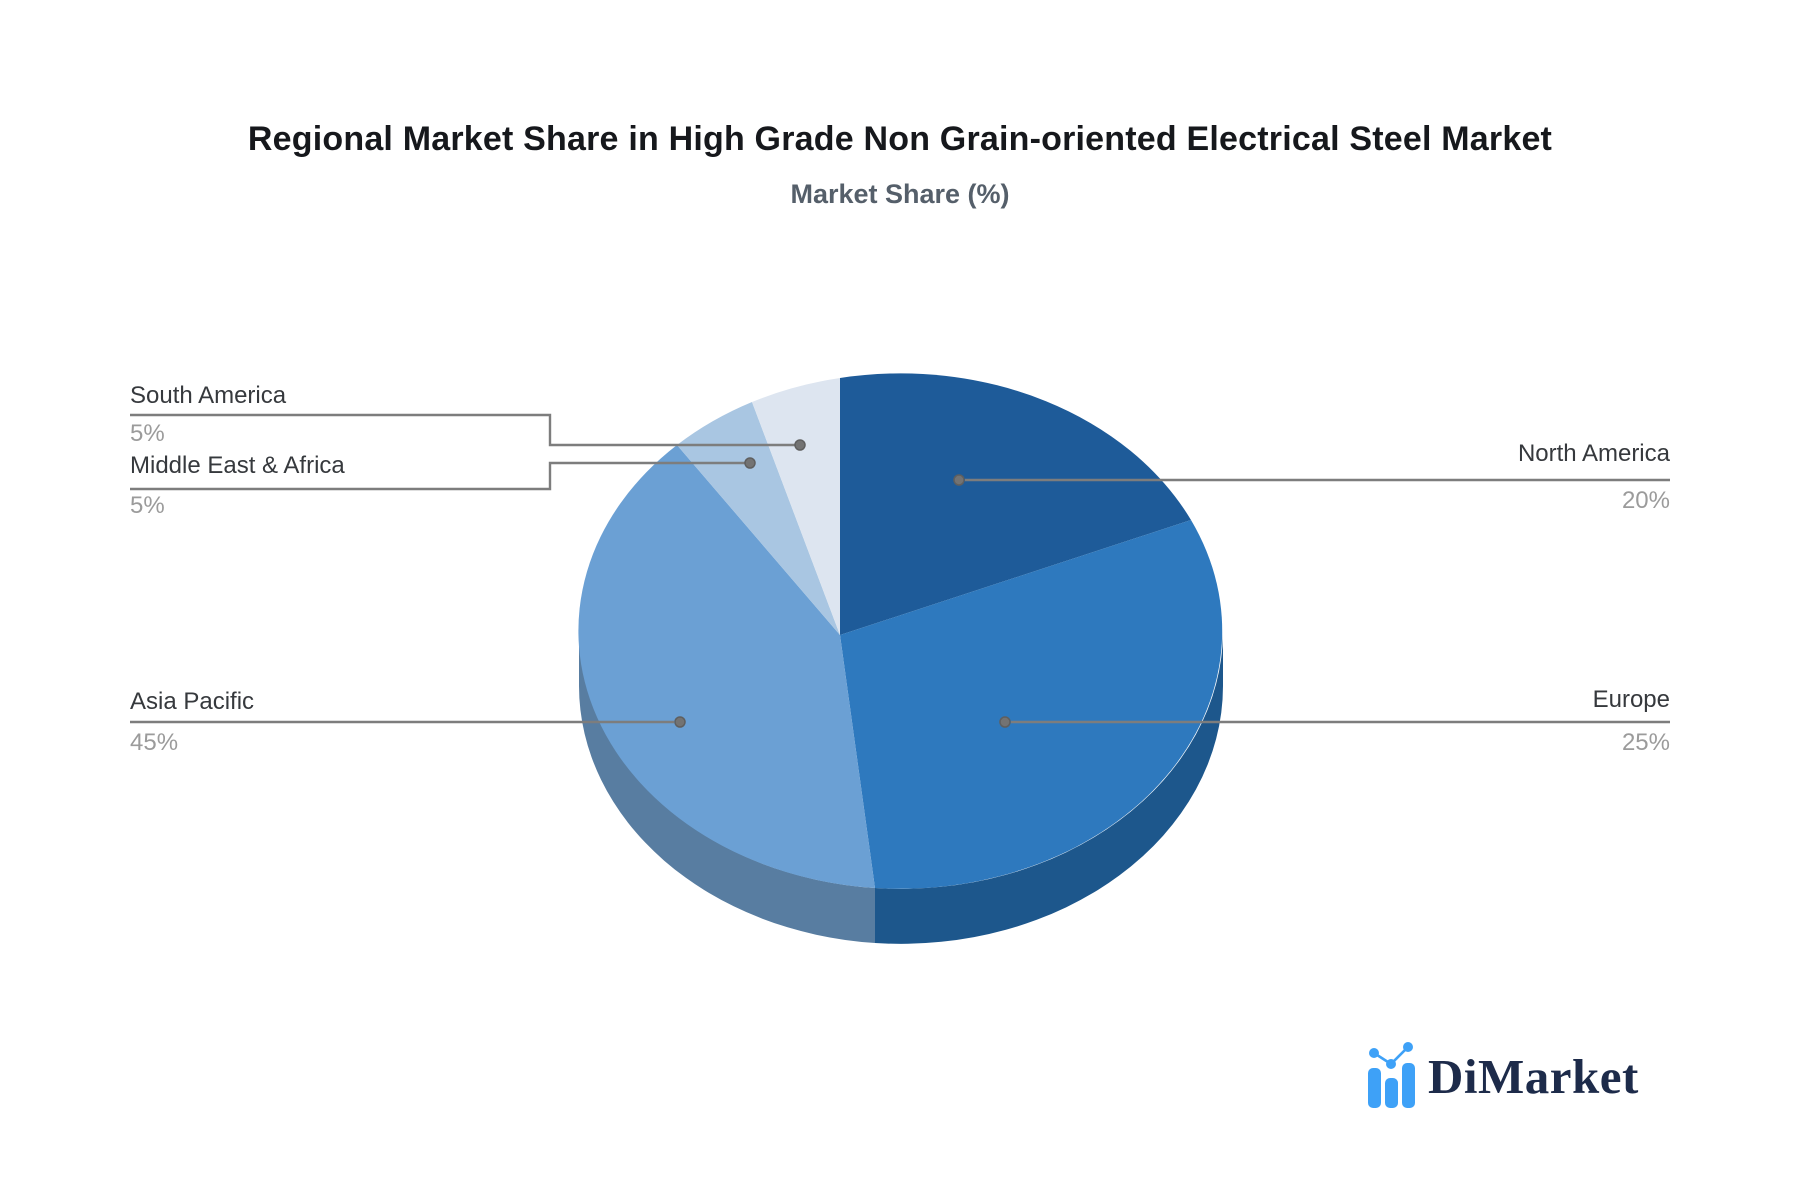  What do you see at coordinates (900, 194) in the screenshot?
I see `chart-subtitle: Market Share (%)` at bounding box center [900, 194].